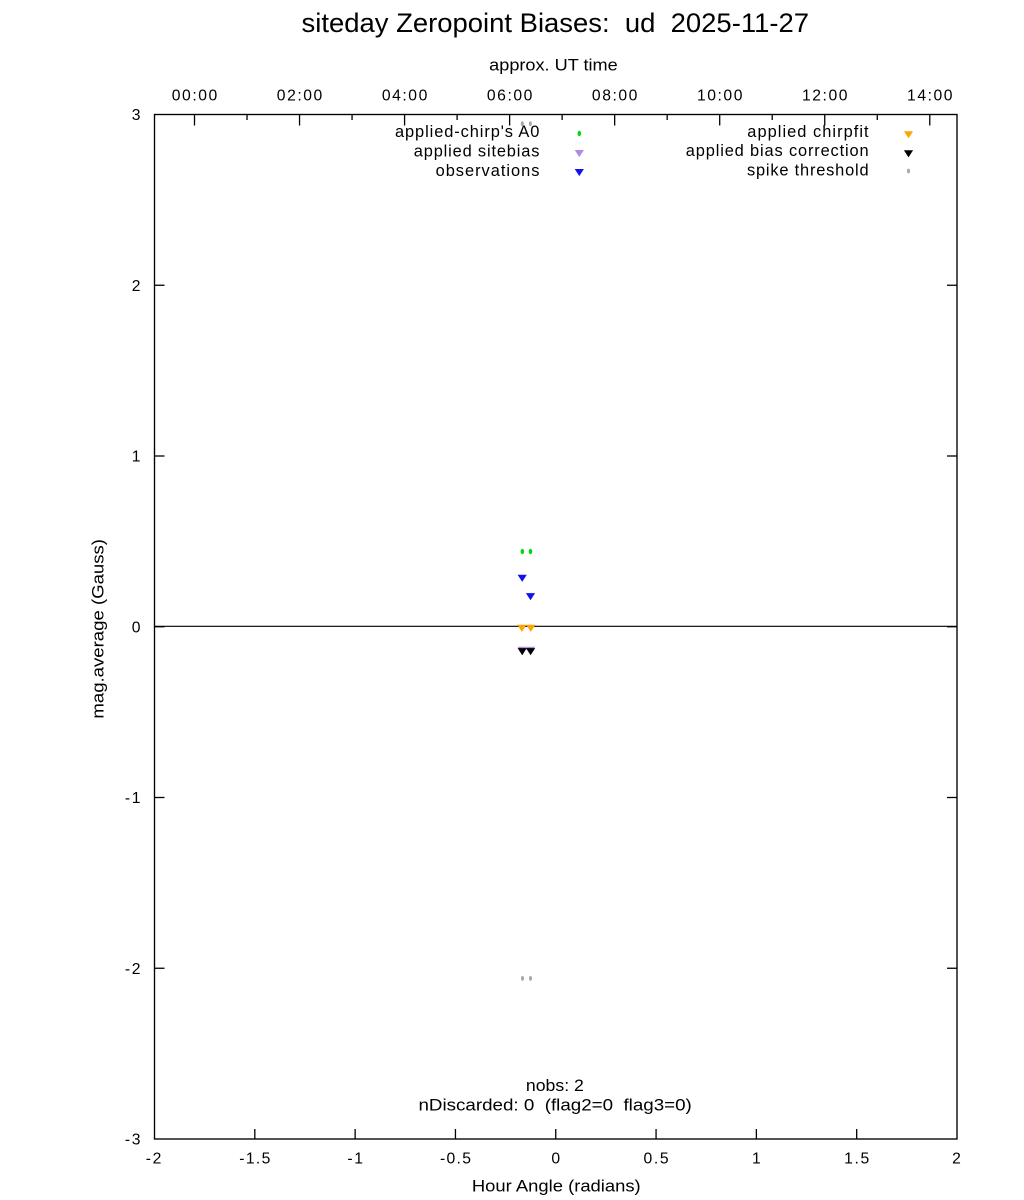 This screenshot has height=1200, width=1024. What do you see at coordinates (930, 96) in the screenshot?
I see `svg-text: 14:00` at bounding box center [930, 96].